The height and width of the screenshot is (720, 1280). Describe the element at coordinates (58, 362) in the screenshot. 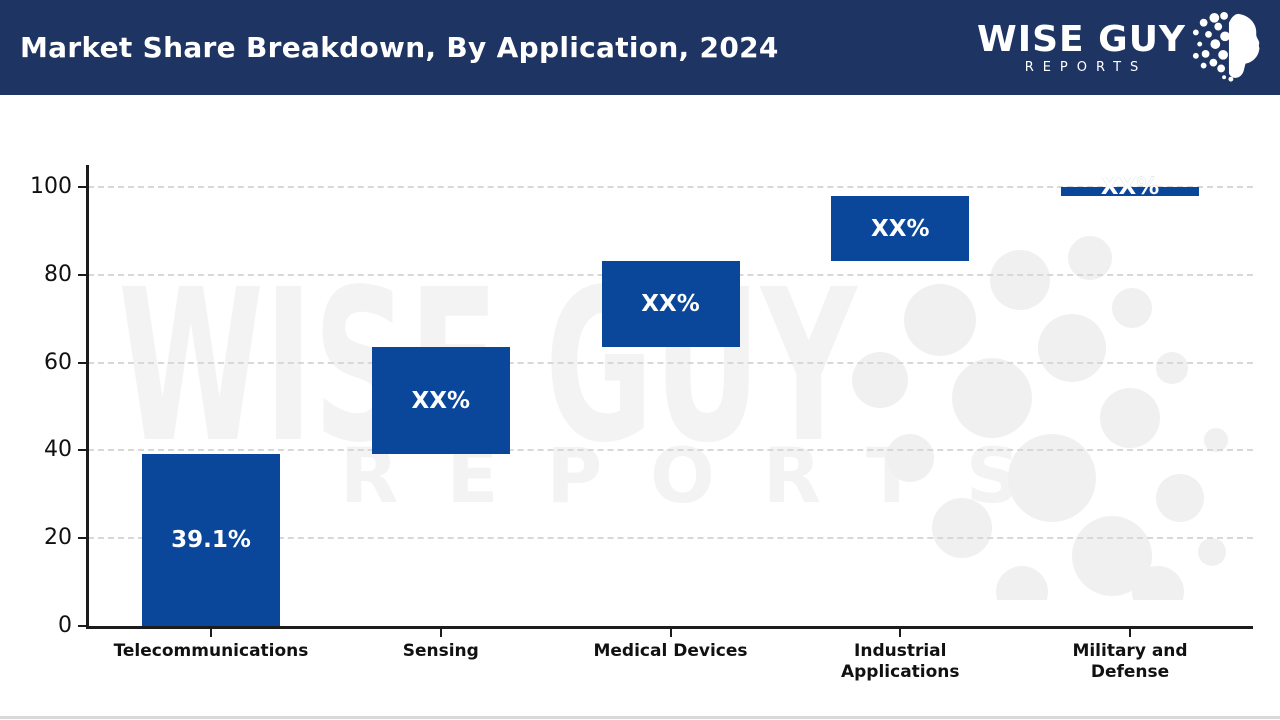

I see `y-tick-label-60: 60` at that location.